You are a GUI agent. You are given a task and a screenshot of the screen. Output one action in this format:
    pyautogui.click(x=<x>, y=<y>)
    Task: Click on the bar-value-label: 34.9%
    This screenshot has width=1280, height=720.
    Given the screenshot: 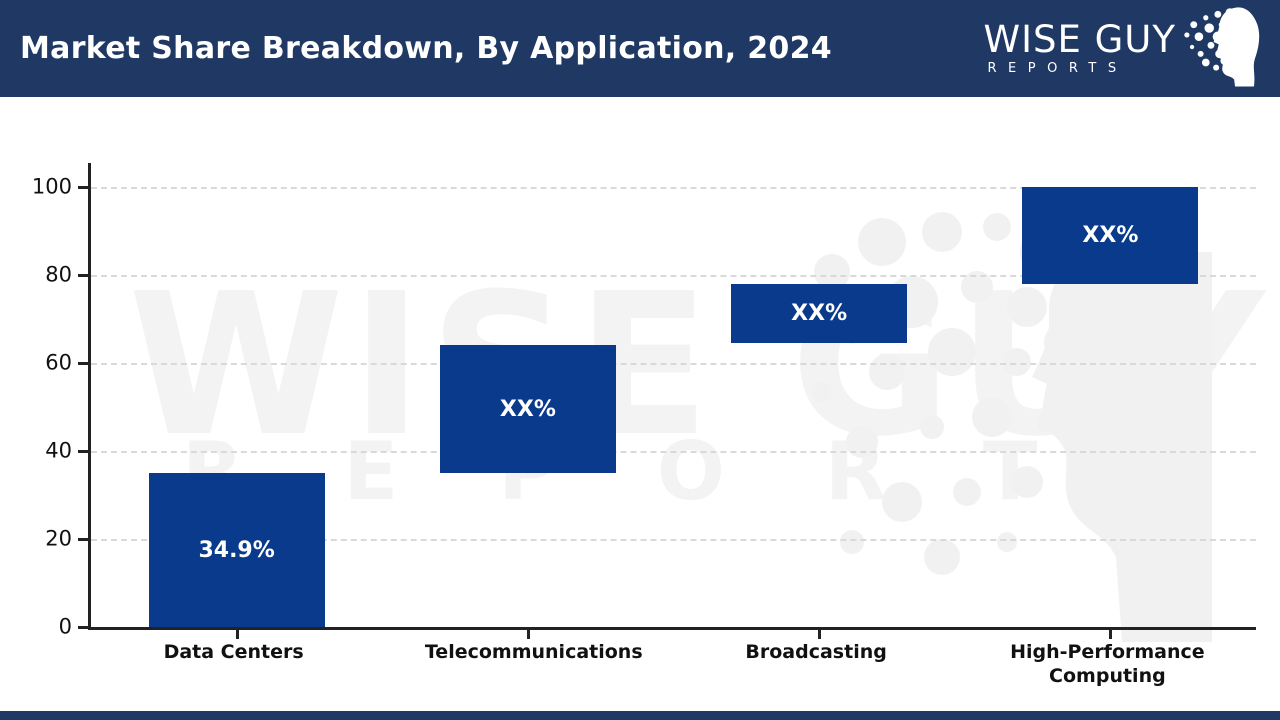 What is the action you would take?
    pyautogui.click(x=236, y=550)
    